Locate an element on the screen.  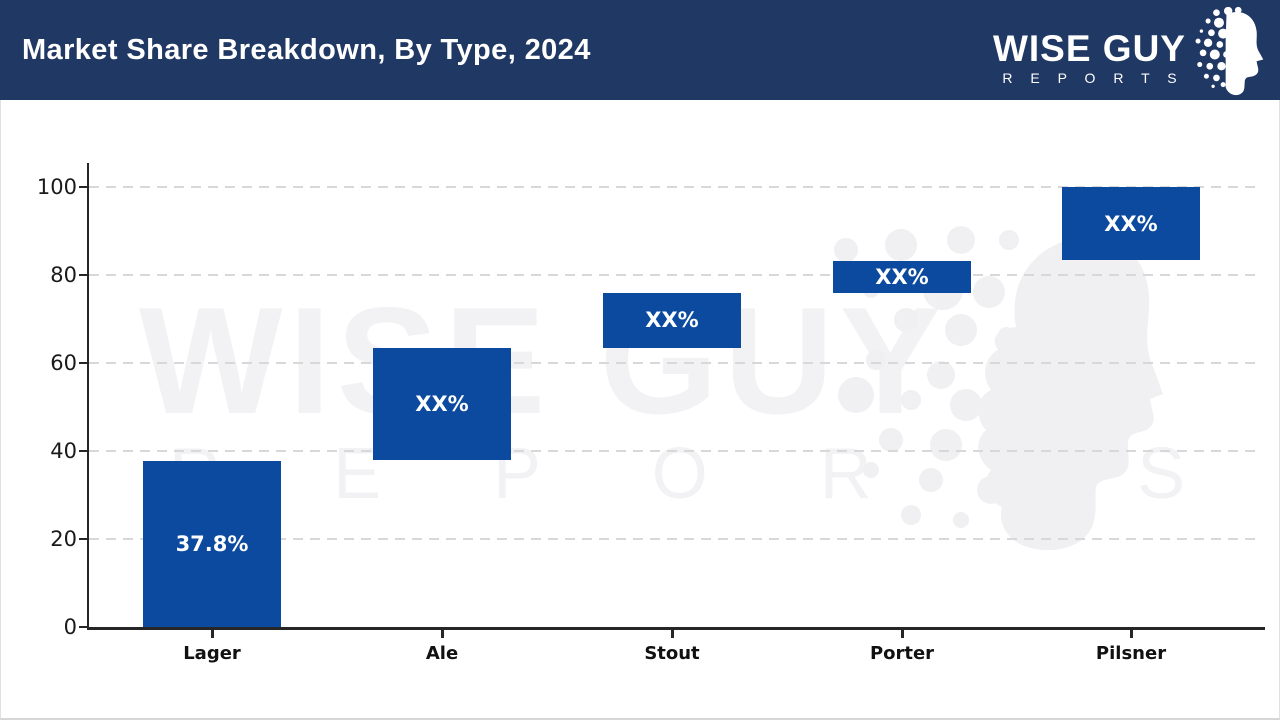
bar-ale: XX% is located at coordinates (442, 403).